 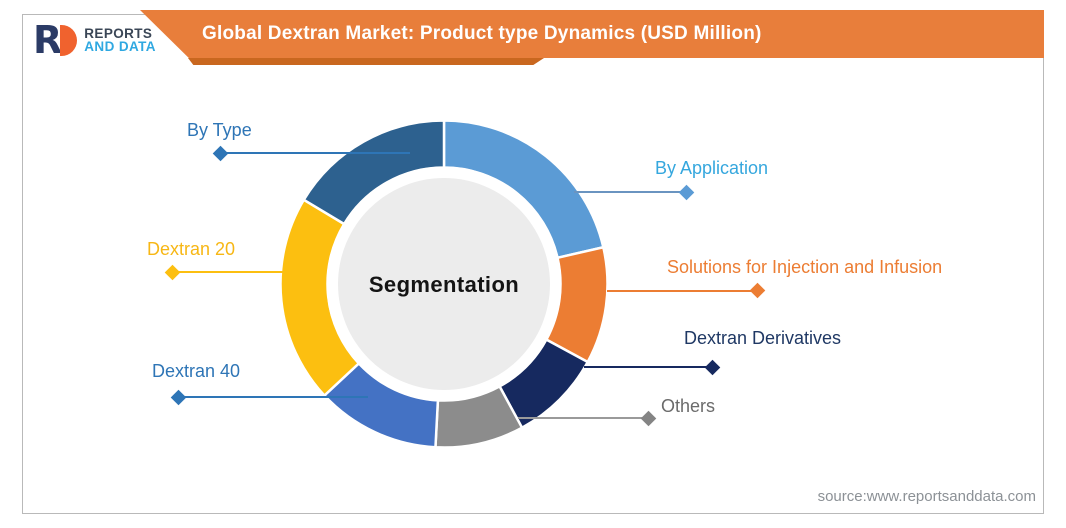 I want to click on logo-line-and-data: AND DATA, so click(x=120, y=46).